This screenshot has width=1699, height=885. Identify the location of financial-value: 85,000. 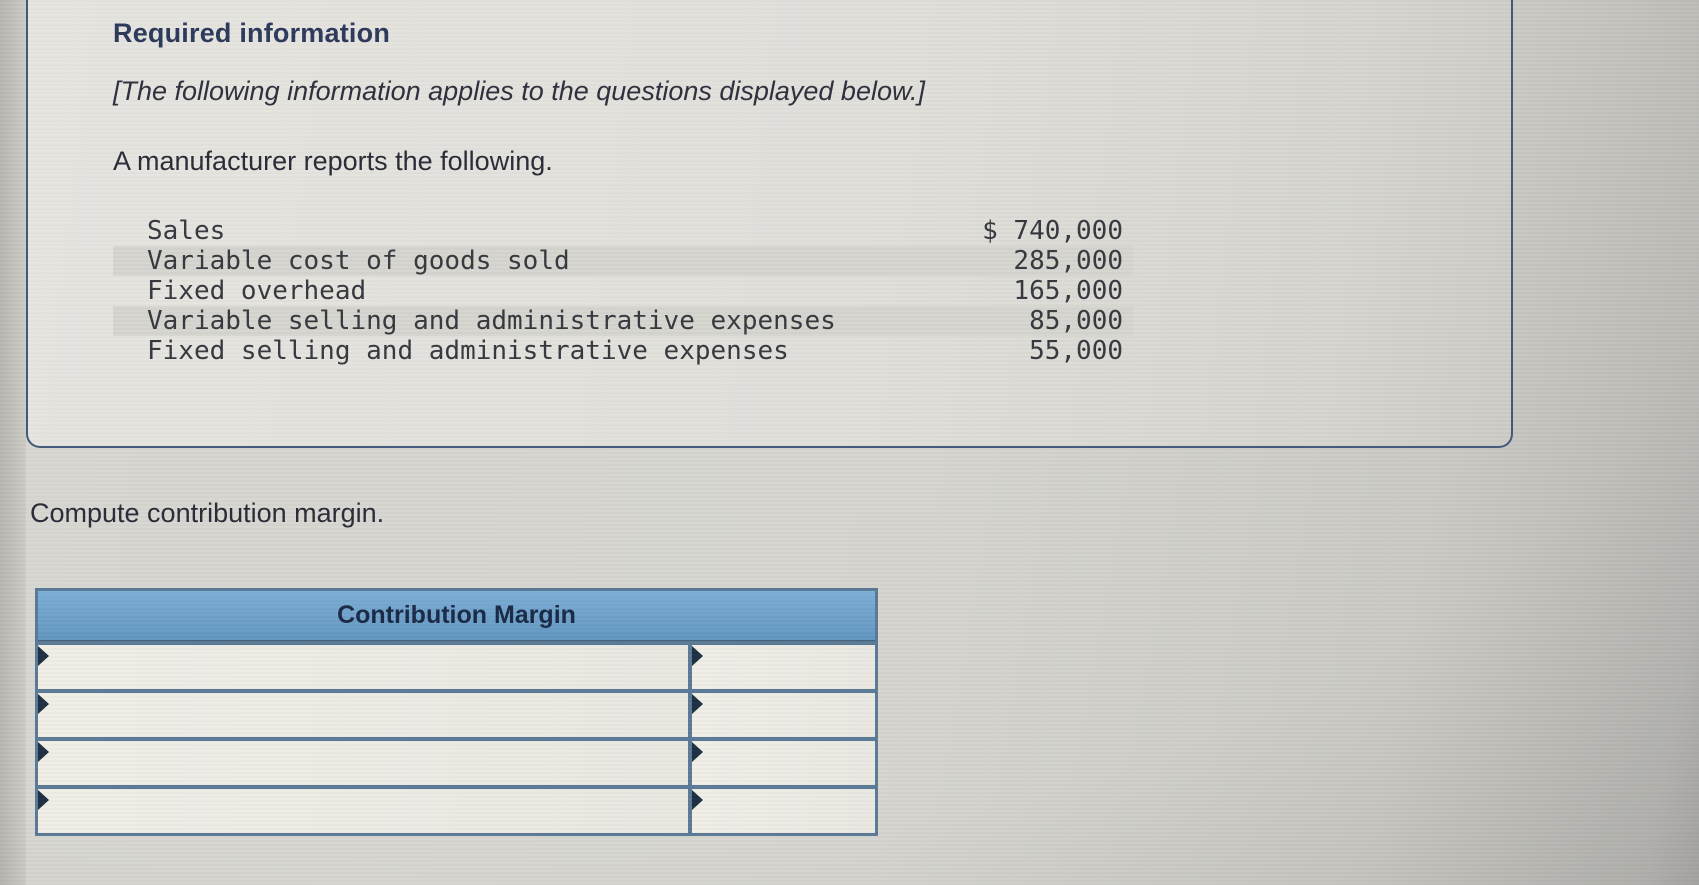
(1076, 321).